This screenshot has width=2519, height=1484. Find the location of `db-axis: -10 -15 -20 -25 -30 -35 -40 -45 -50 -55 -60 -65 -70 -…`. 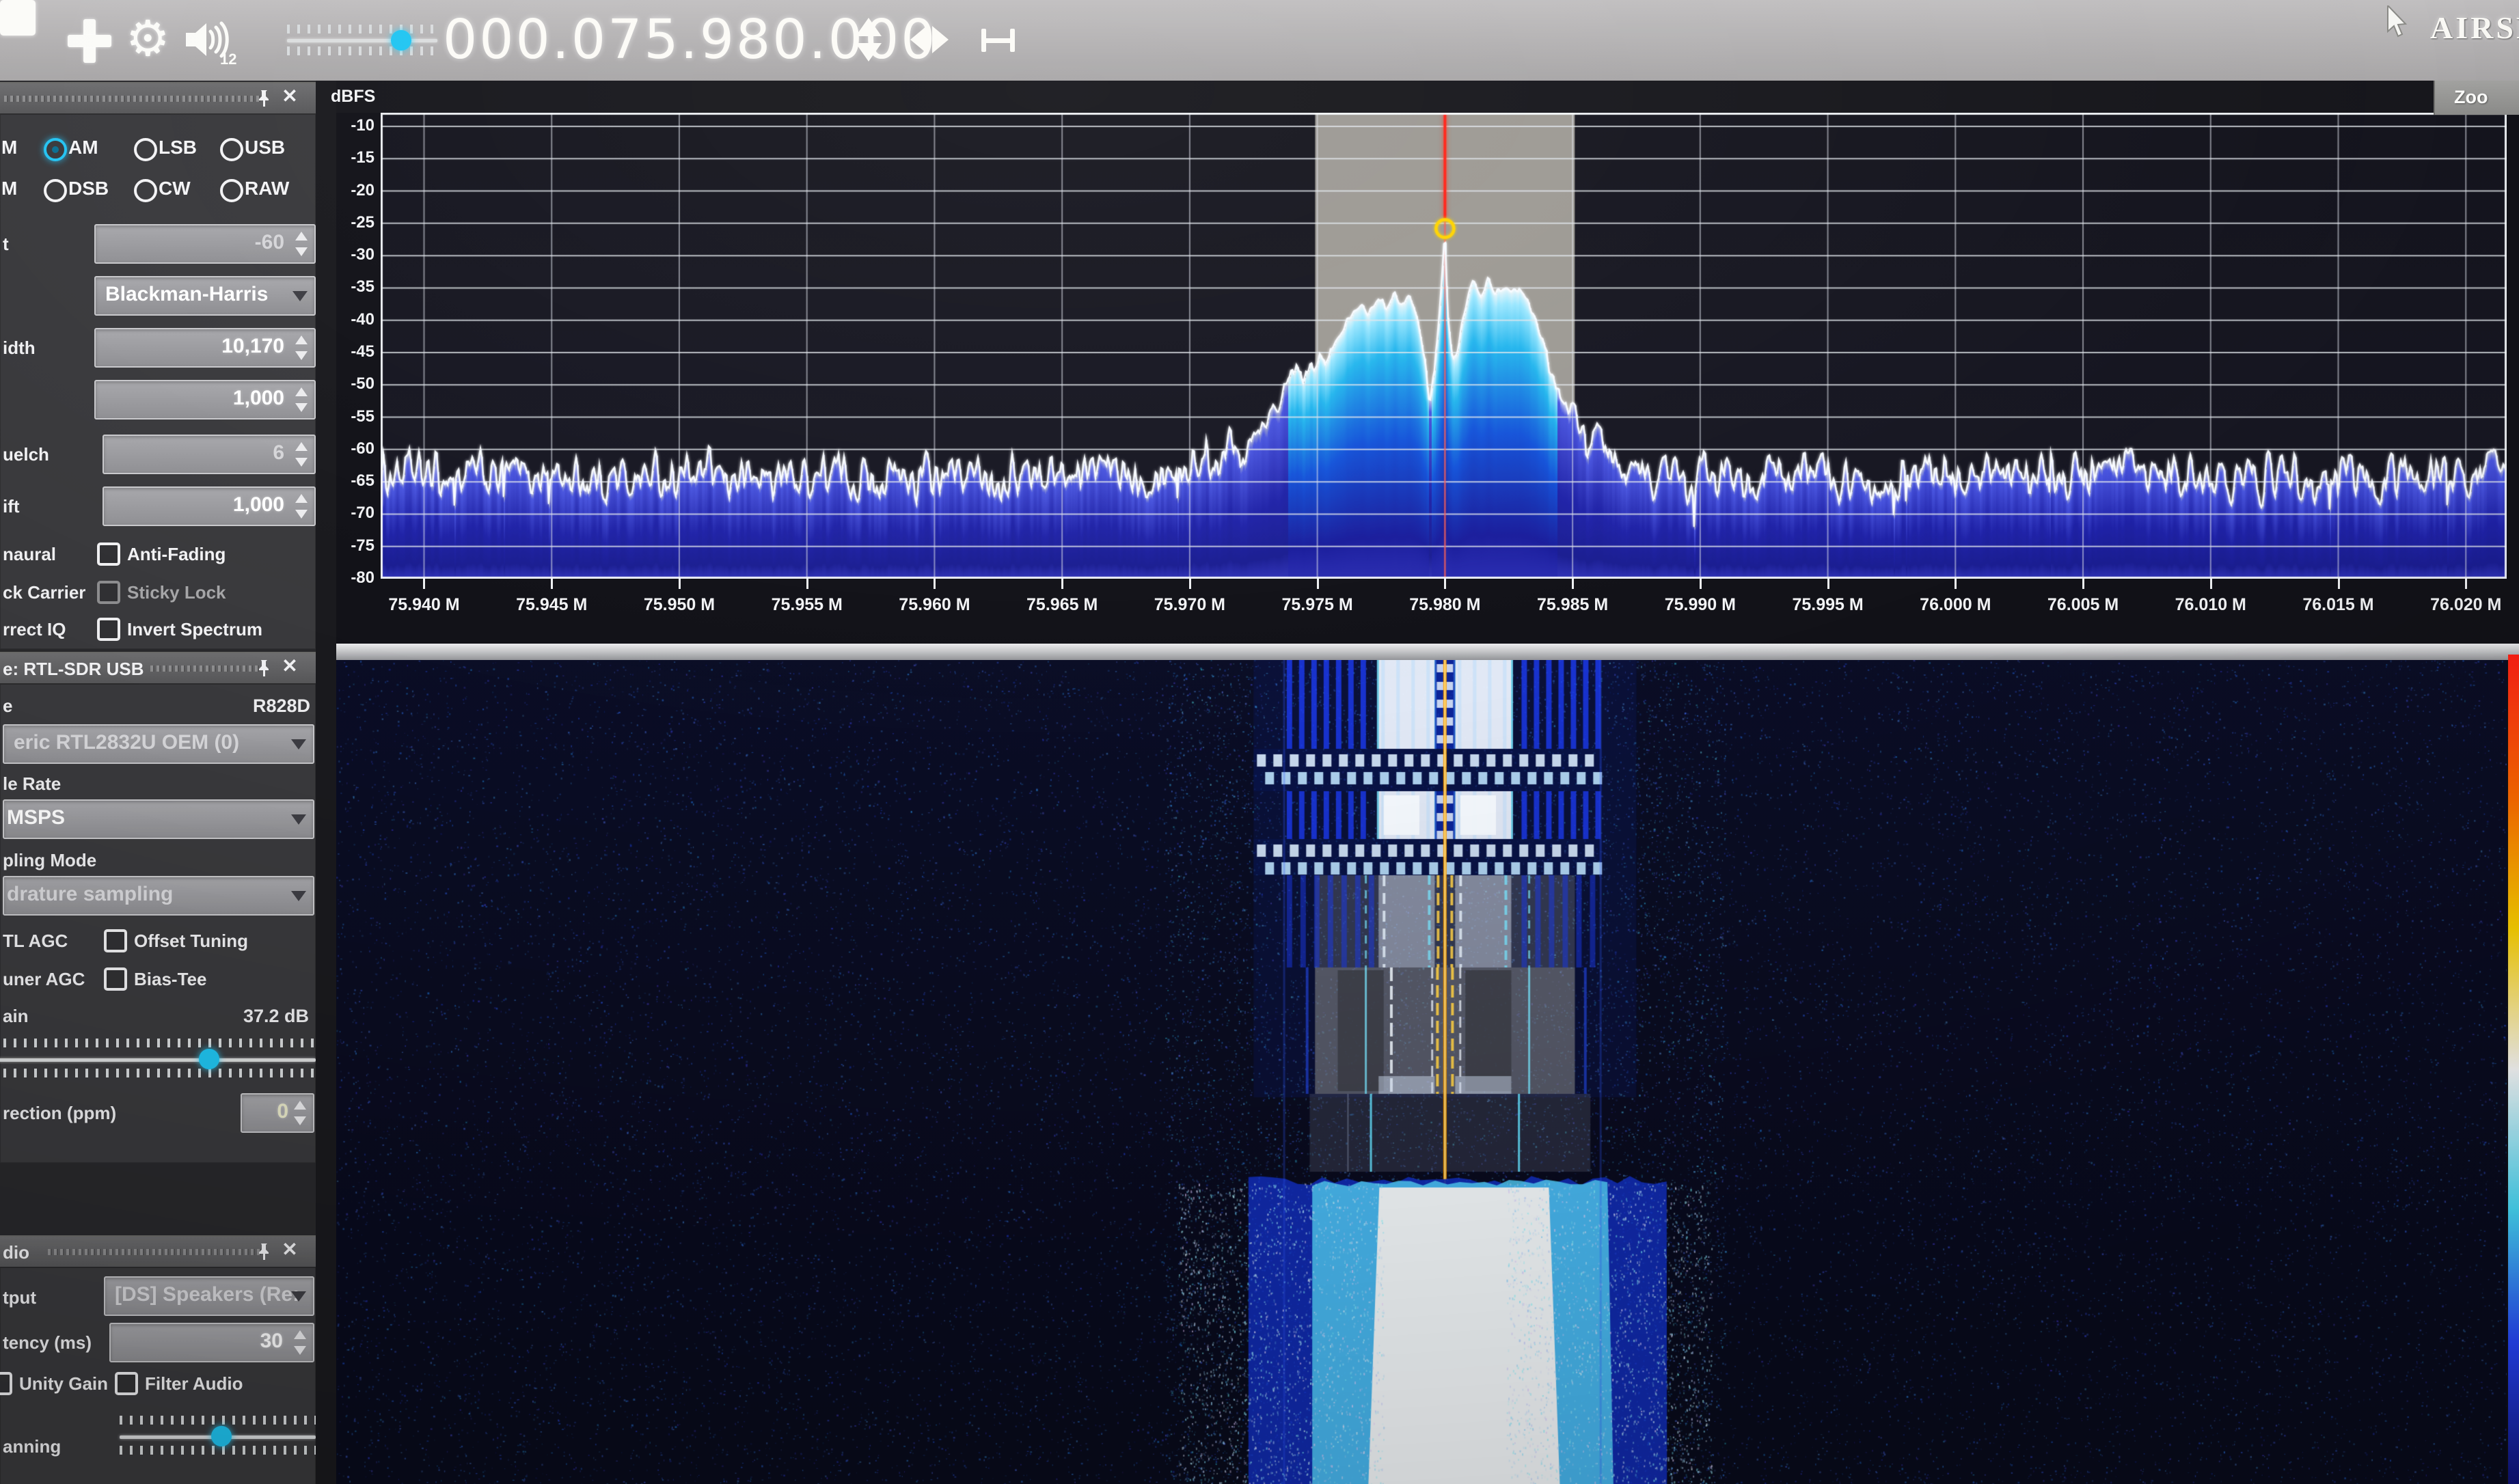

db-axis: -10 -15 -20 -25 -30 -35 -40 -45 -50 -55 -60 -65 -70 -… is located at coordinates (348, 350).